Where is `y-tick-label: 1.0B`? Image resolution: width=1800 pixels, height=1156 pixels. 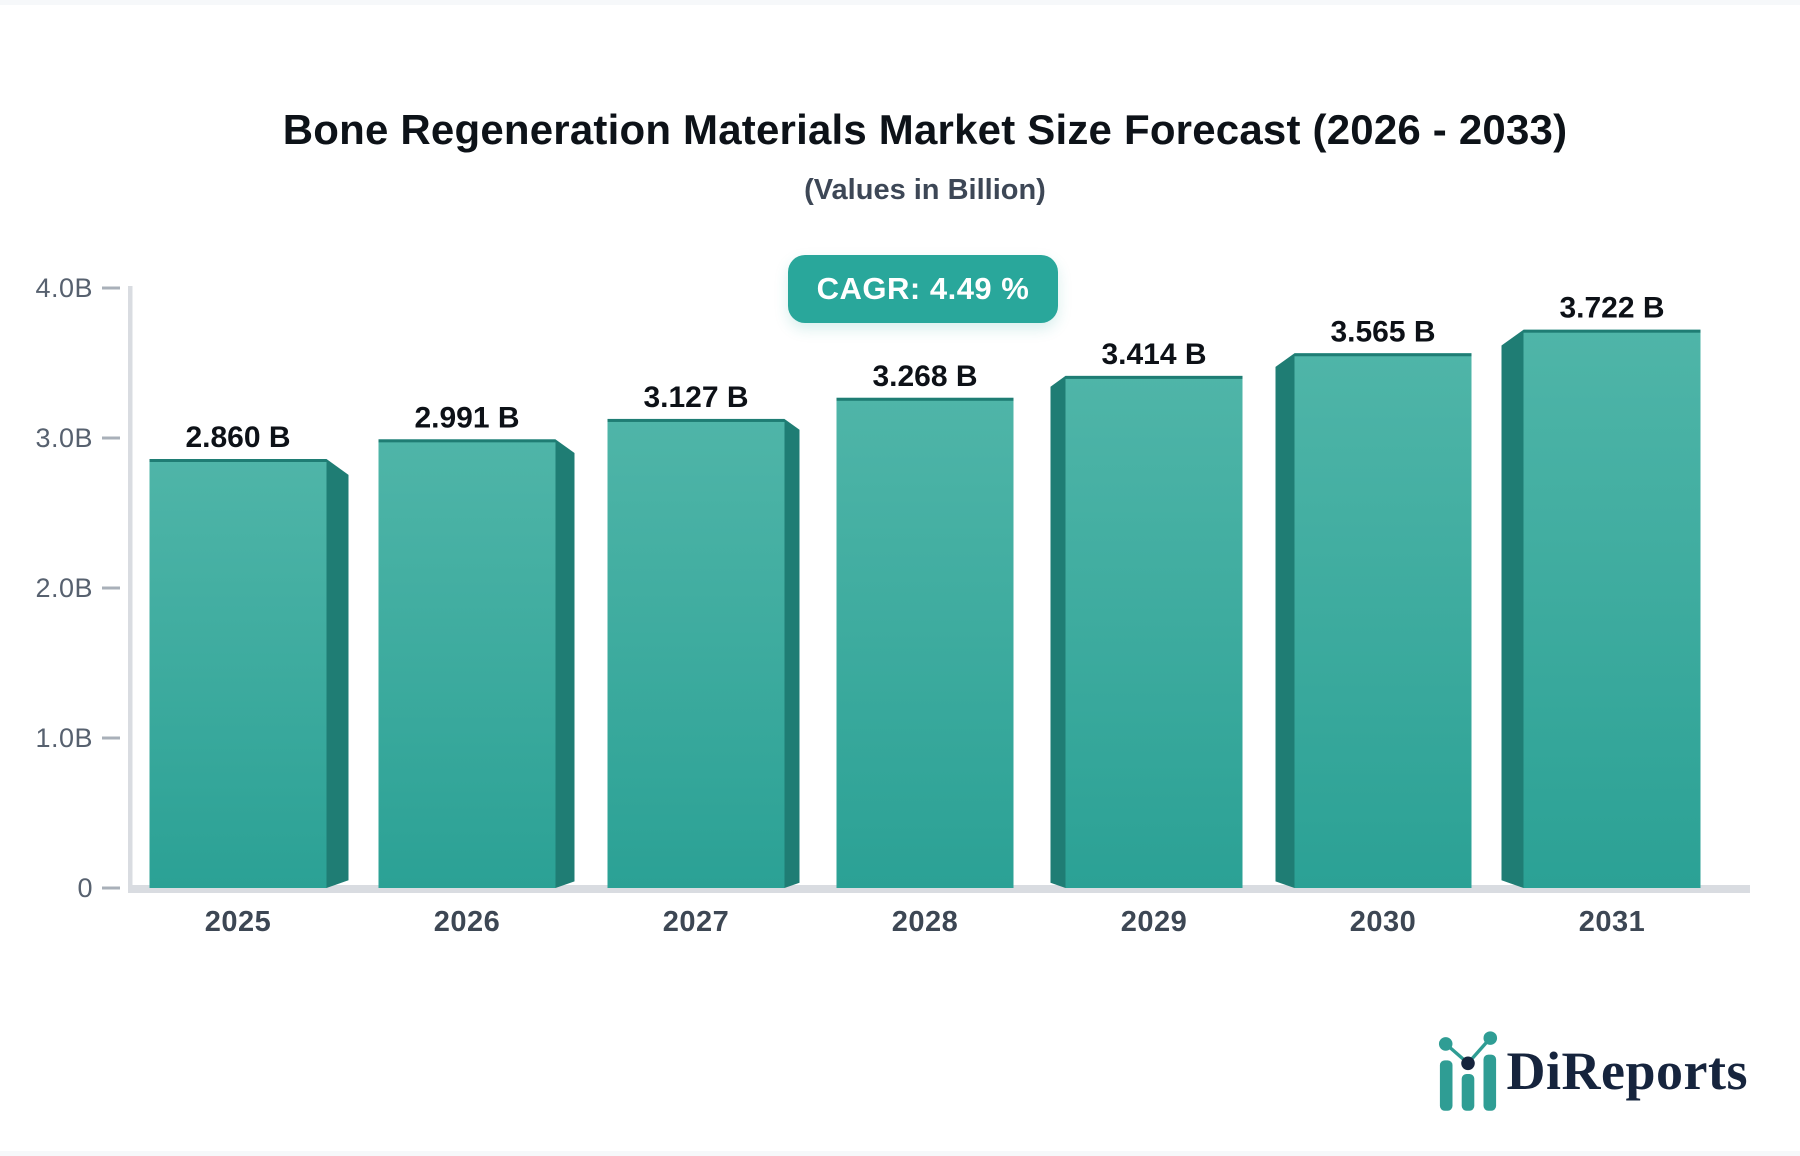 y-tick-label: 1.0B is located at coordinates (64, 738).